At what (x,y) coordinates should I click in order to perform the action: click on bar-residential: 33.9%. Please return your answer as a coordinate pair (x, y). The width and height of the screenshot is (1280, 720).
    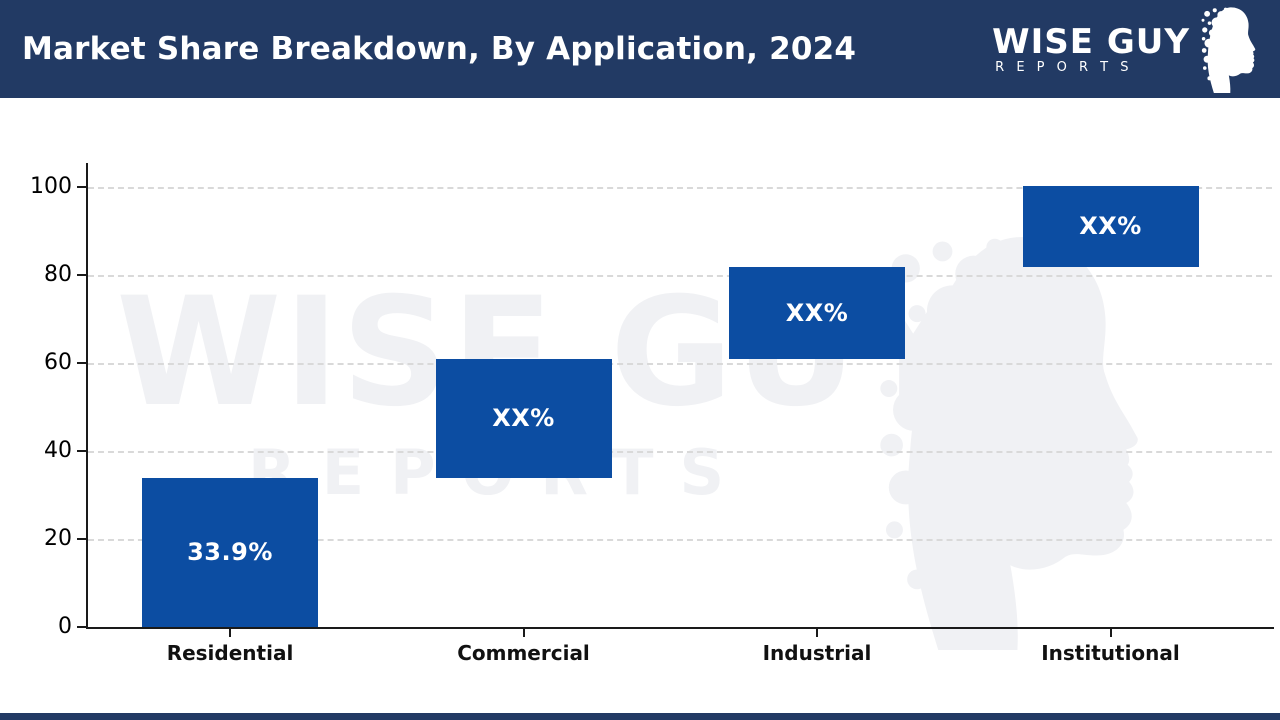
    Looking at the image, I should click on (230, 552).